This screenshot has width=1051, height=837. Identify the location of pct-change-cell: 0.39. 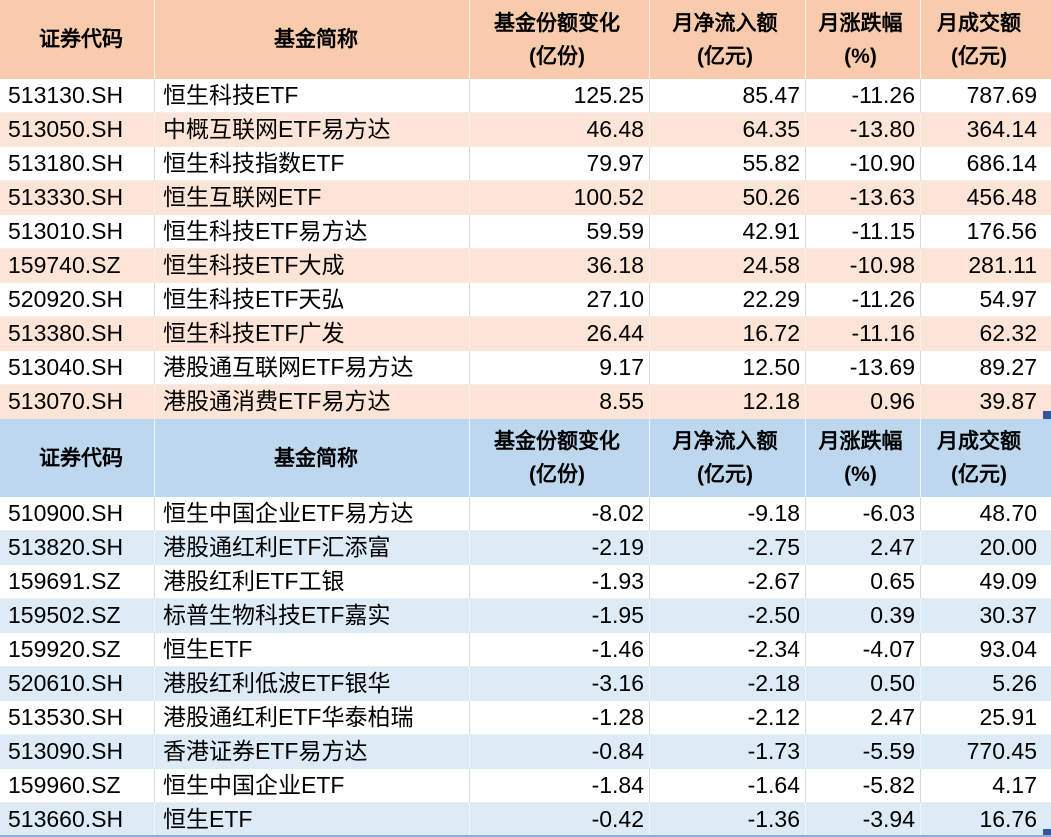
(863, 616).